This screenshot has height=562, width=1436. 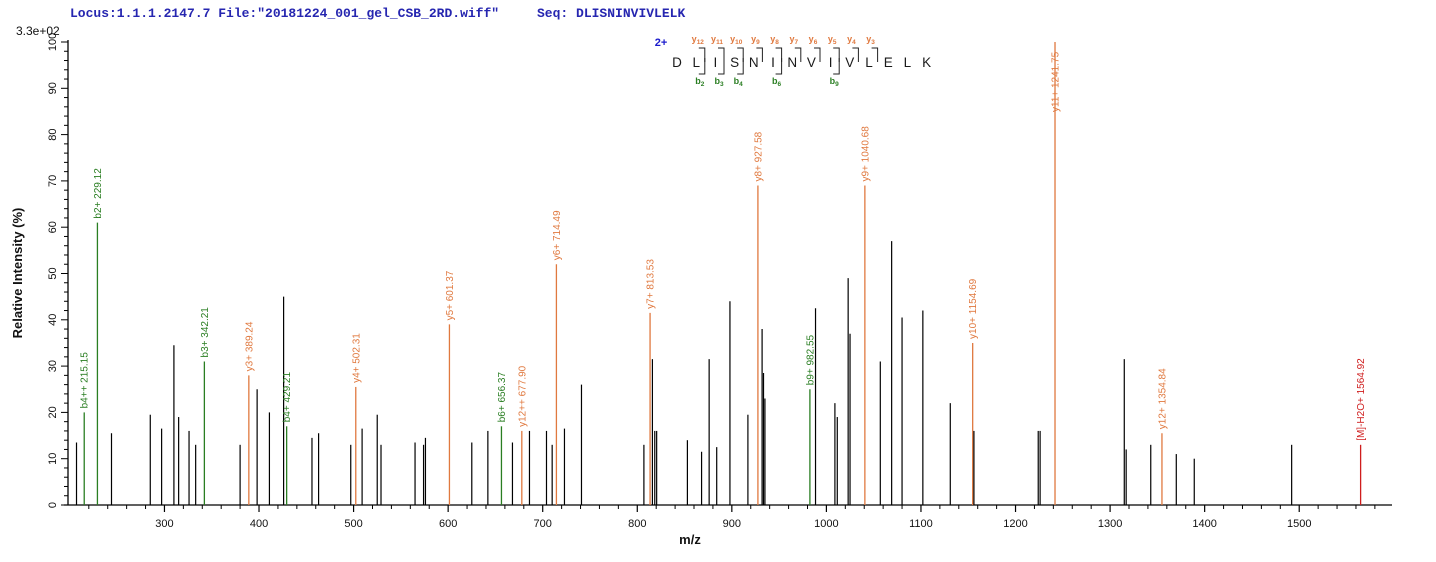 I want to click on x-tick-label: 900, so click(x=732, y=524).